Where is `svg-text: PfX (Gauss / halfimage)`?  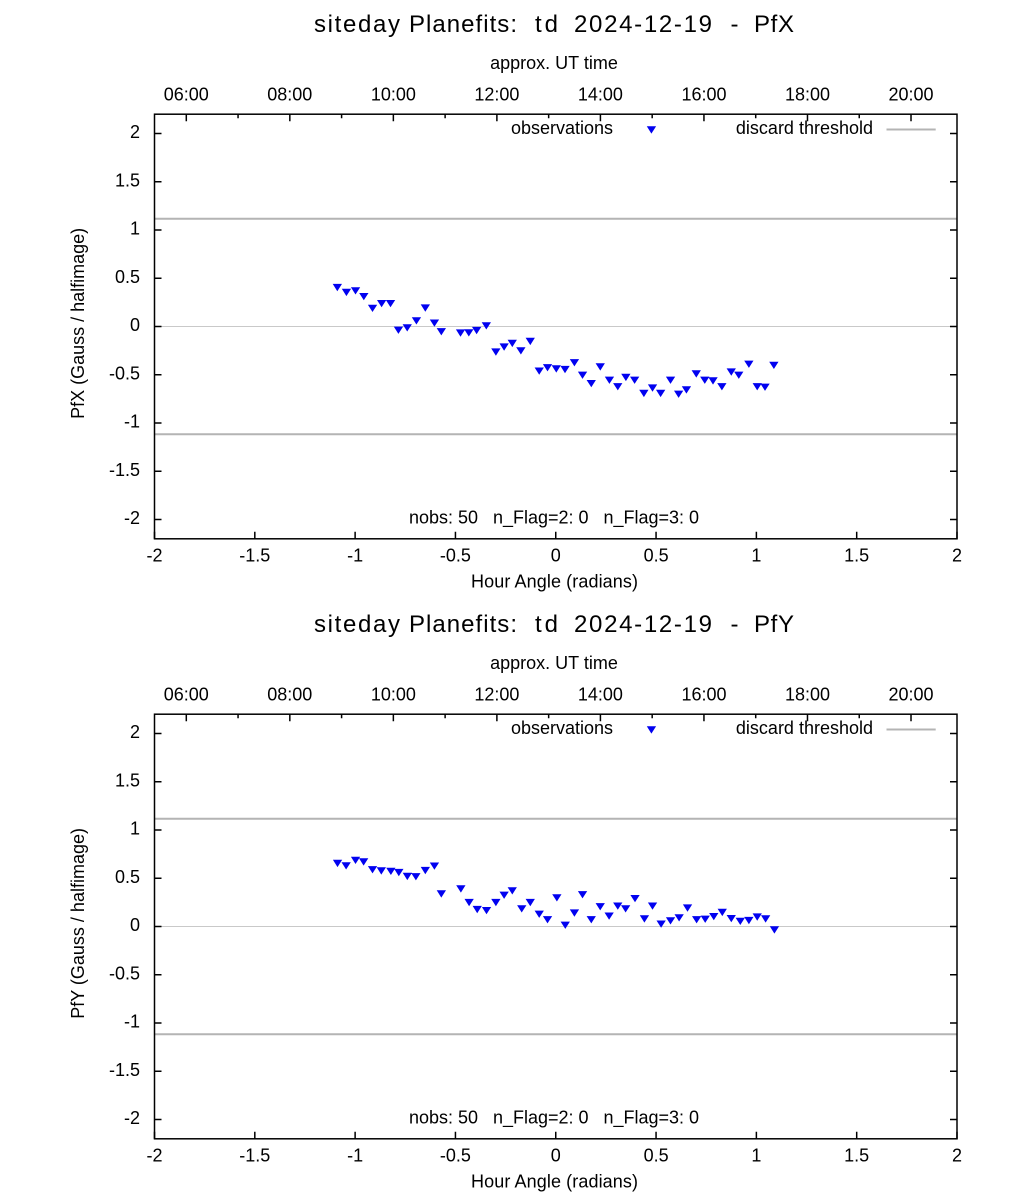 svg-text: PfX (Gauss / halfimage) is located at coordinates (78, 323).